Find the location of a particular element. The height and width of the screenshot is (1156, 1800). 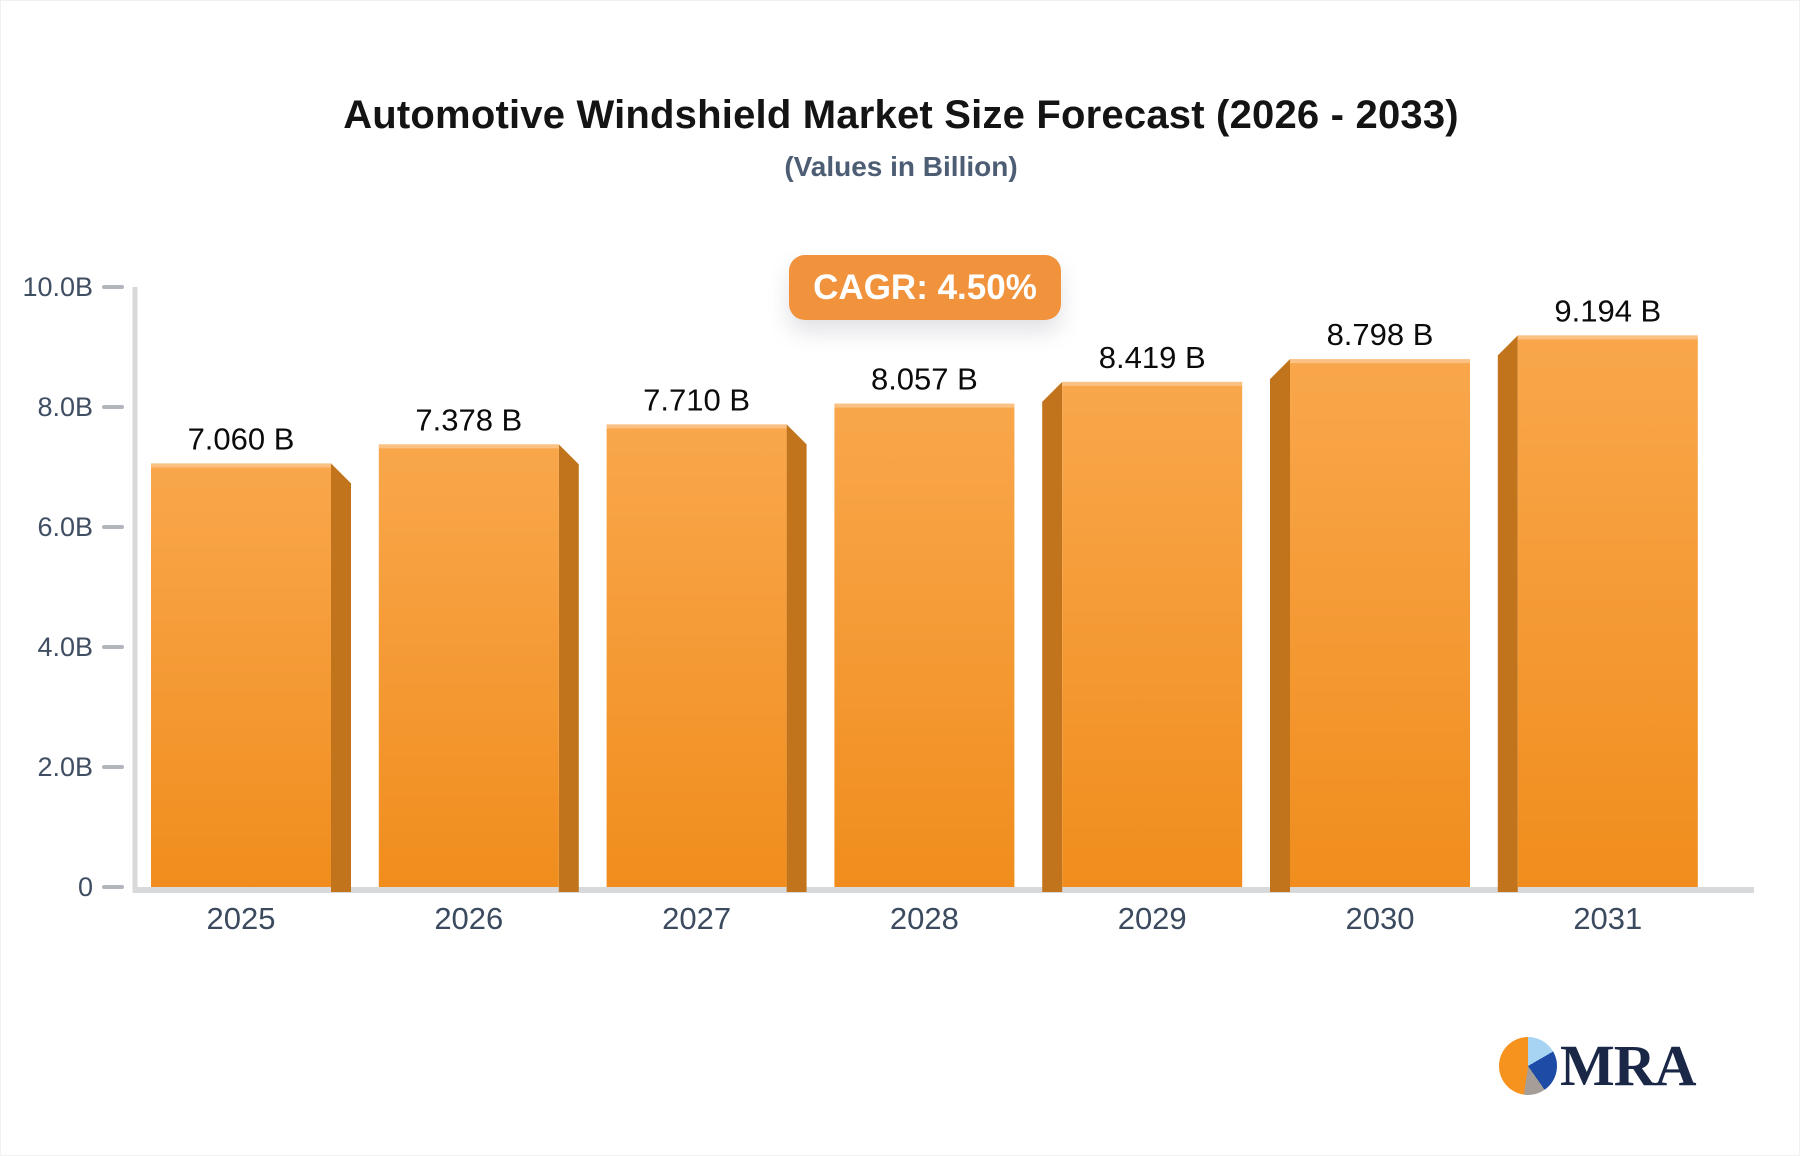

bar-2025 is located at coordinates (251, 677).